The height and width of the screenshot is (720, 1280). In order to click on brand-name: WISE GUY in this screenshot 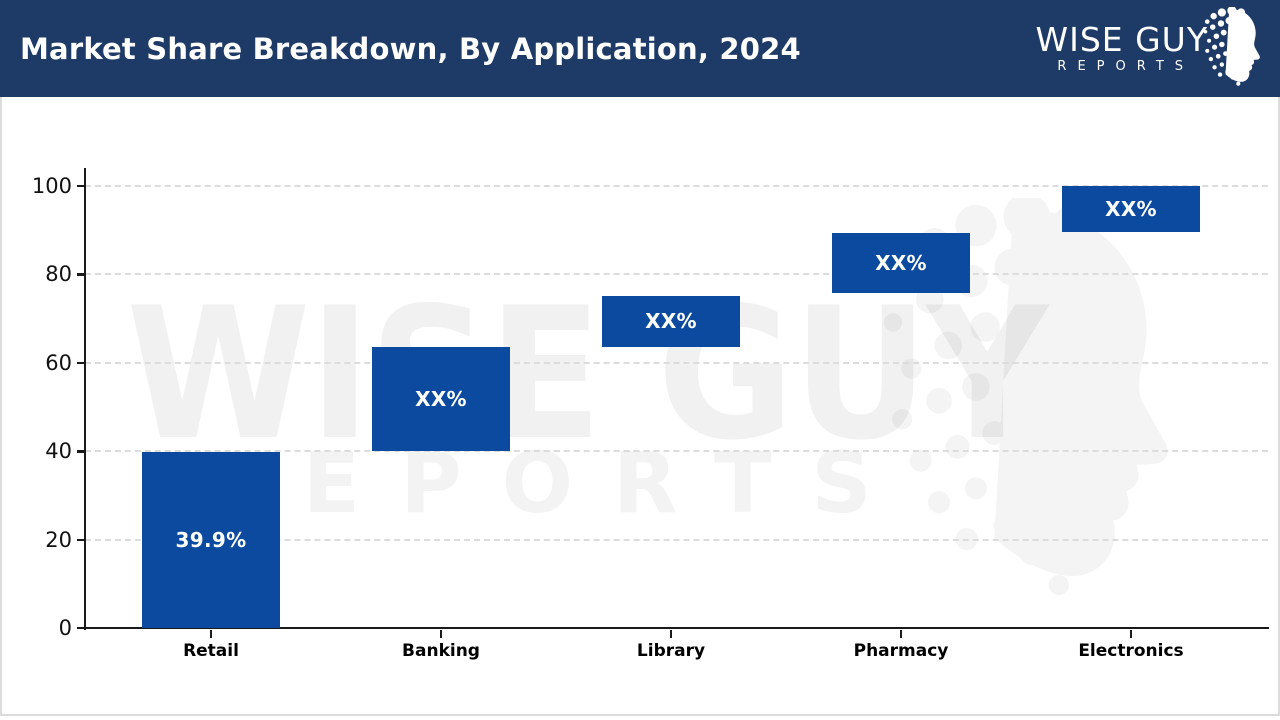, I will do `click(1121, 40)`.